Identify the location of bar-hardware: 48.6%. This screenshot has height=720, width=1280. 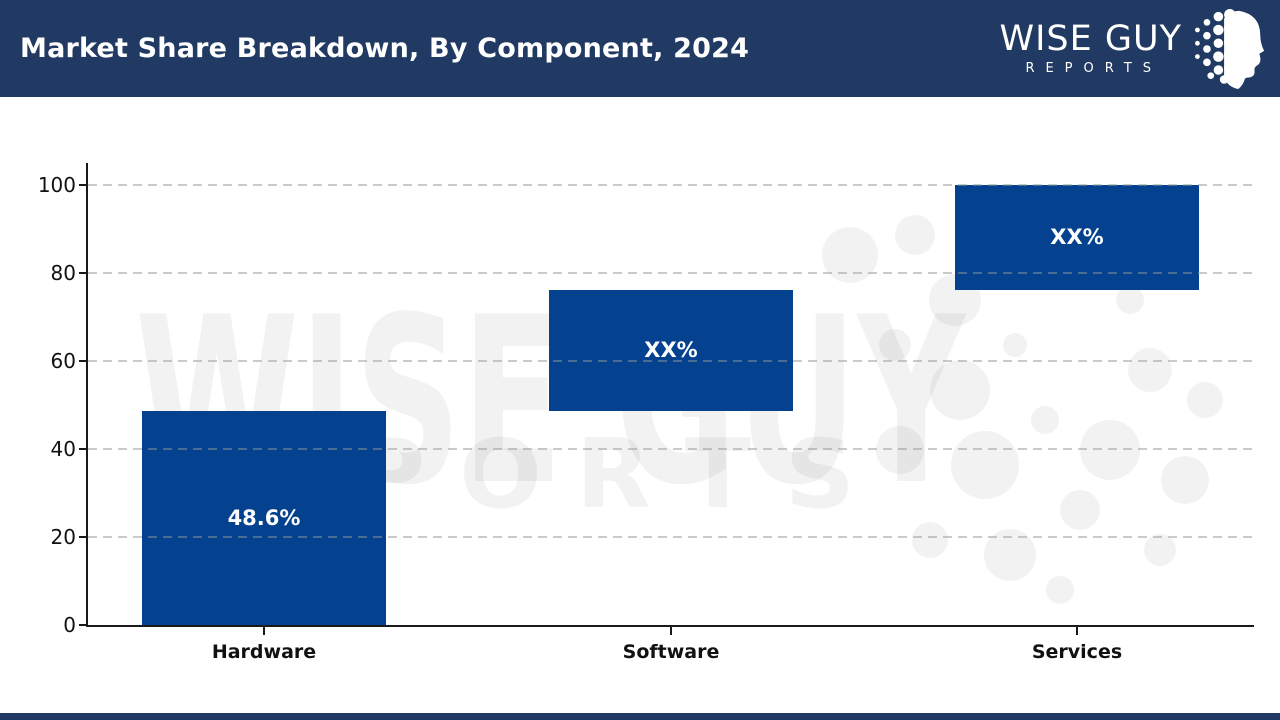
(264, 518).